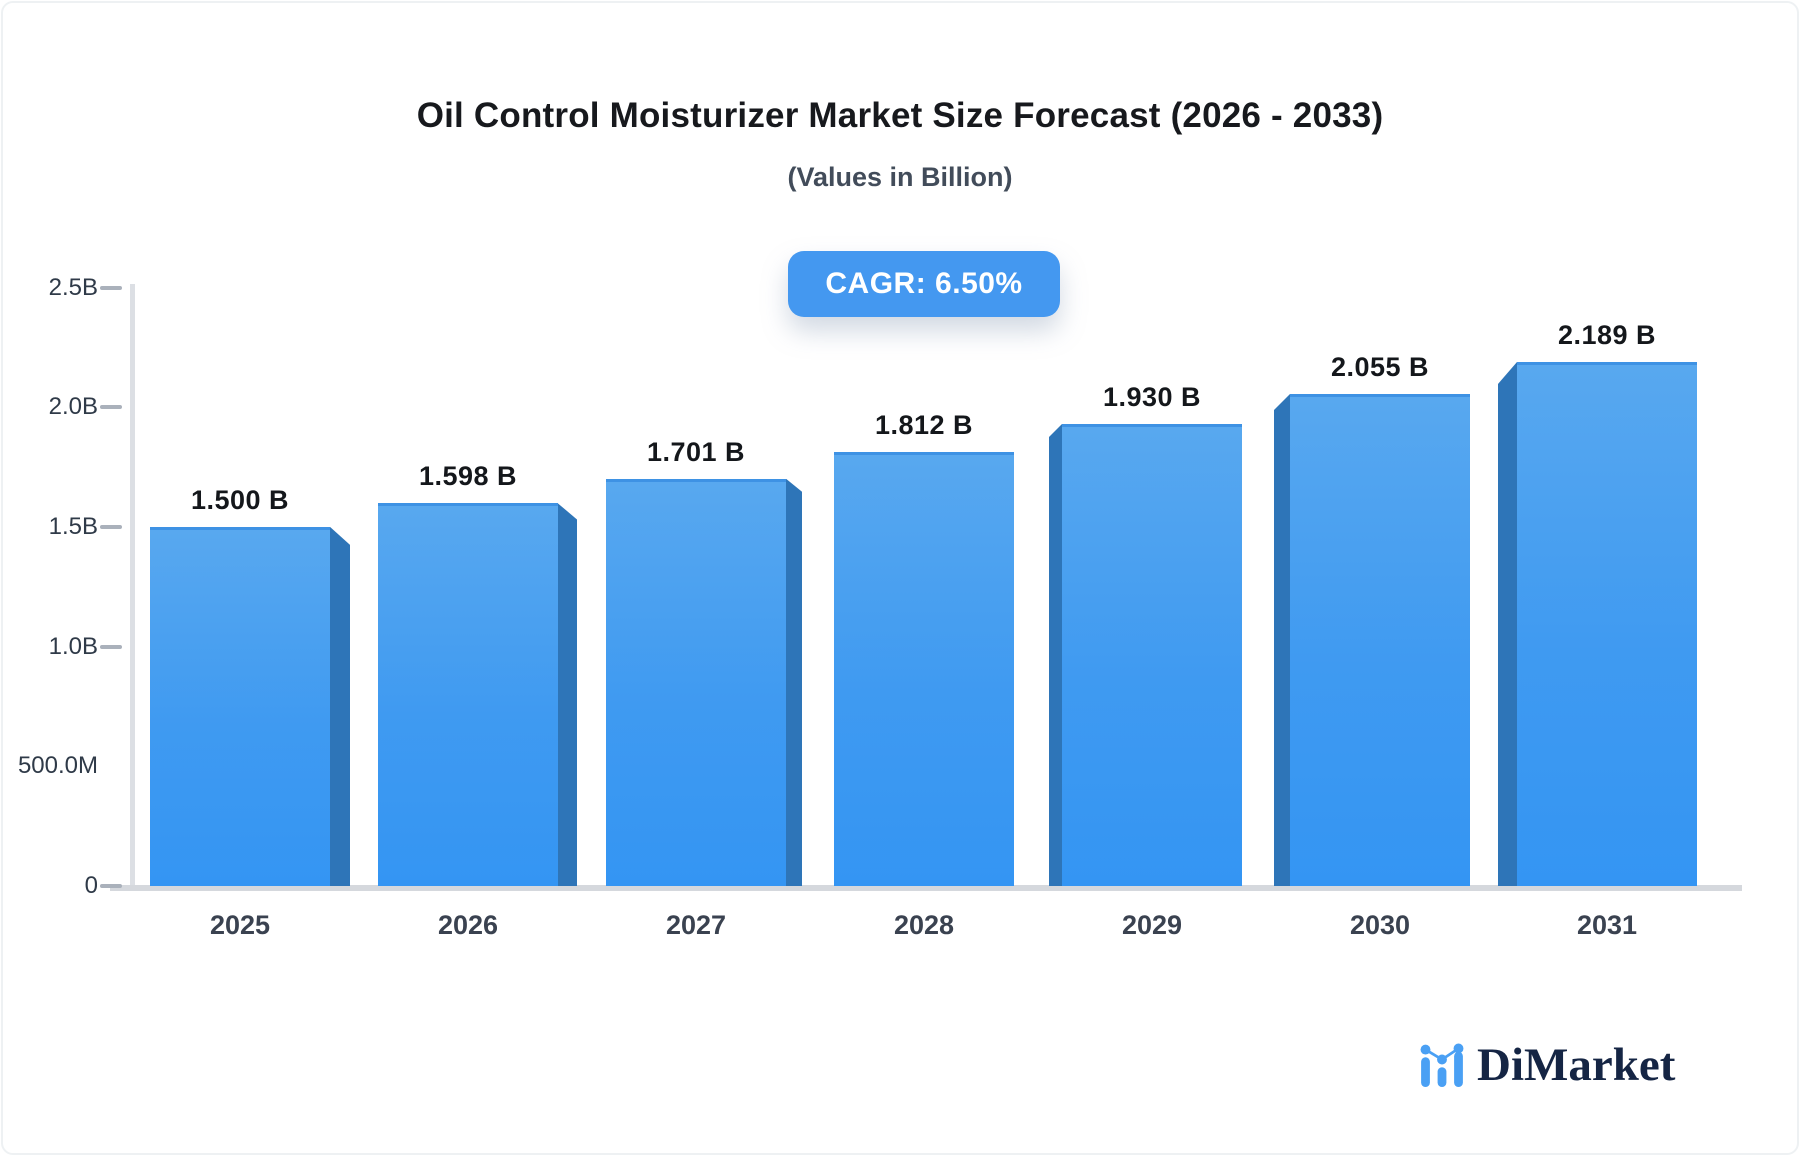 Image resolution: width=1800 pixels, height=1156 pixels. What do you see at coordinates (240, 499) in the screenshot?
I see `bar-value-label: 1.500 B` at bounding box center [240, 499].